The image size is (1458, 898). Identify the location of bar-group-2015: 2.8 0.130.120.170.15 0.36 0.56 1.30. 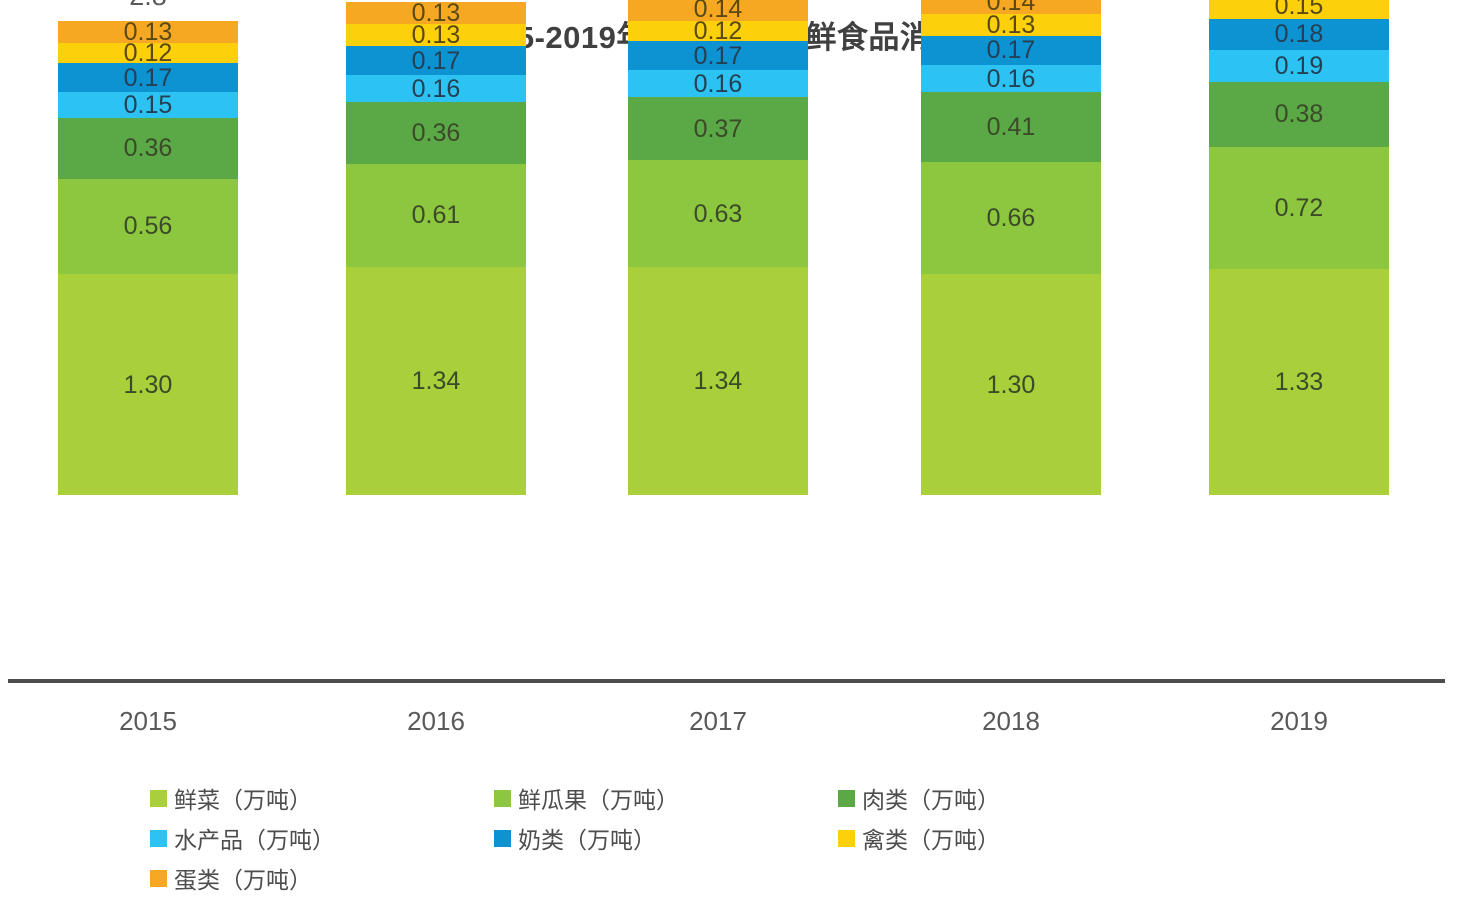
(148, 247).